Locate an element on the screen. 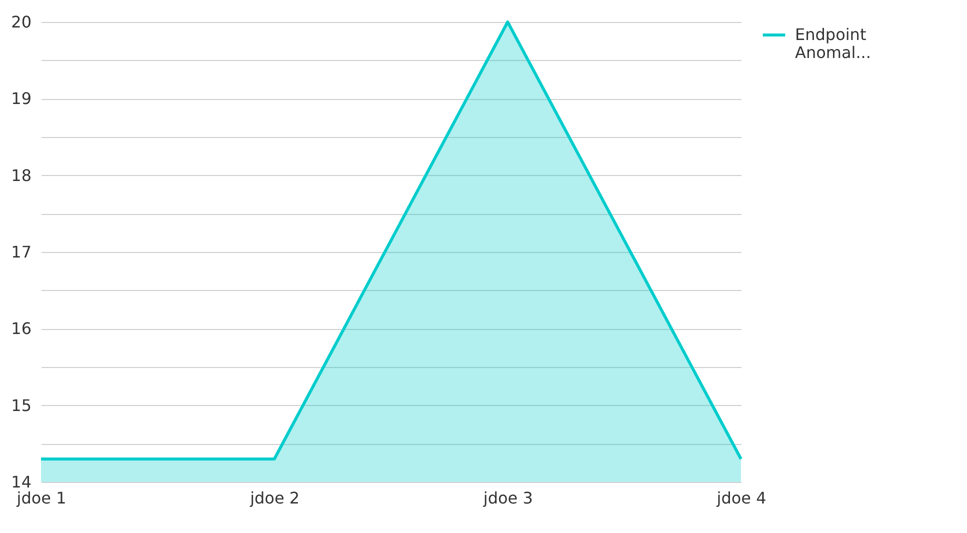 The image size is (967, 533). y-tick-label: 16 is located at coordinates (21, 328).